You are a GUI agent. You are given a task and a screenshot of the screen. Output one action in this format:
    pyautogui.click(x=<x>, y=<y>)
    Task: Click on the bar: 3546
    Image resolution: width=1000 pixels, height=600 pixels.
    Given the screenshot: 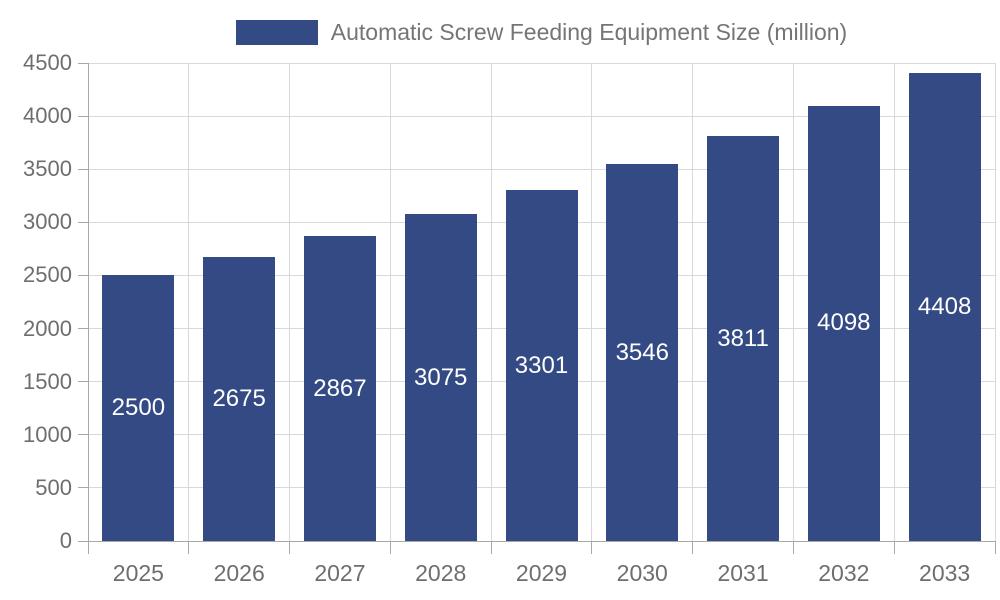 What is the action you would take?
    pyautogui.click(x=642, y=352)
    